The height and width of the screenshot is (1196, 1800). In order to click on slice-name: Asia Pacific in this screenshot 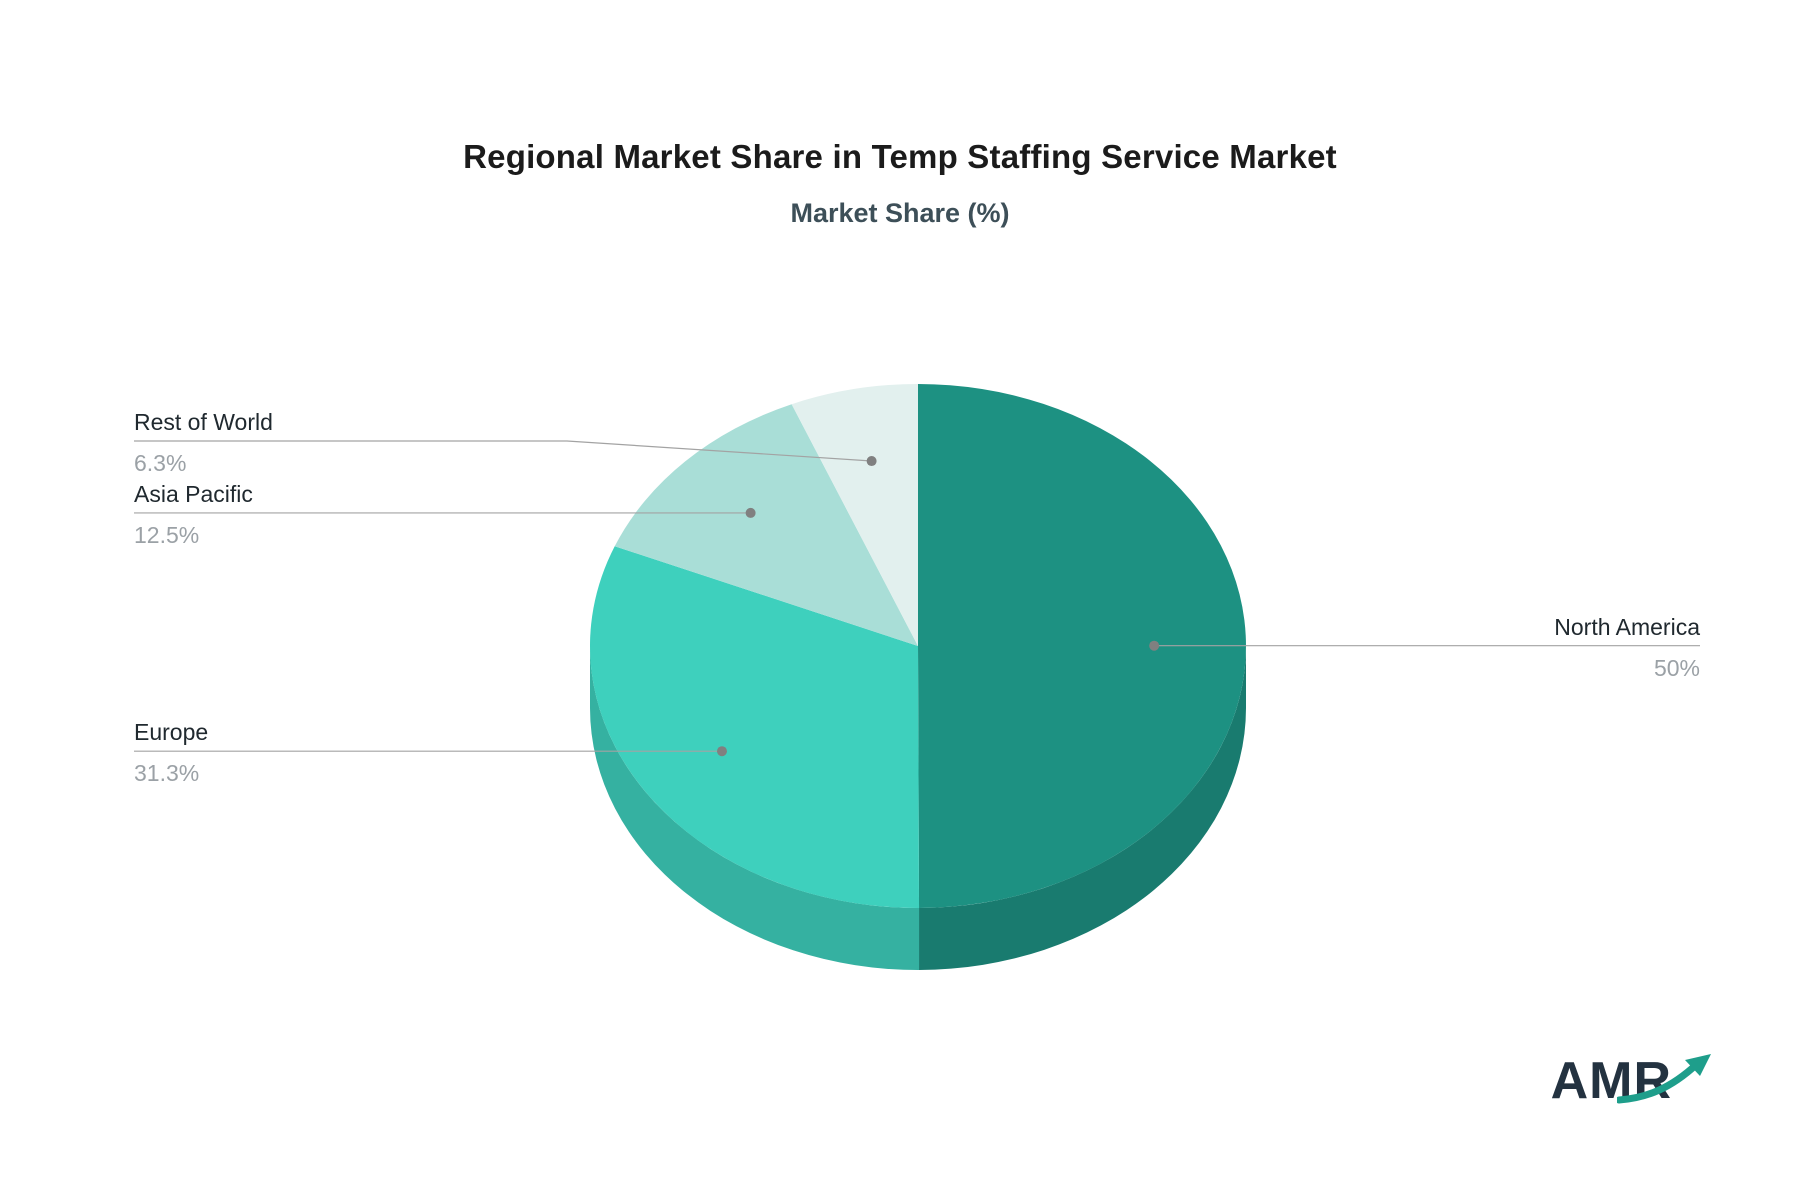, I will do `click(193, 494)`.